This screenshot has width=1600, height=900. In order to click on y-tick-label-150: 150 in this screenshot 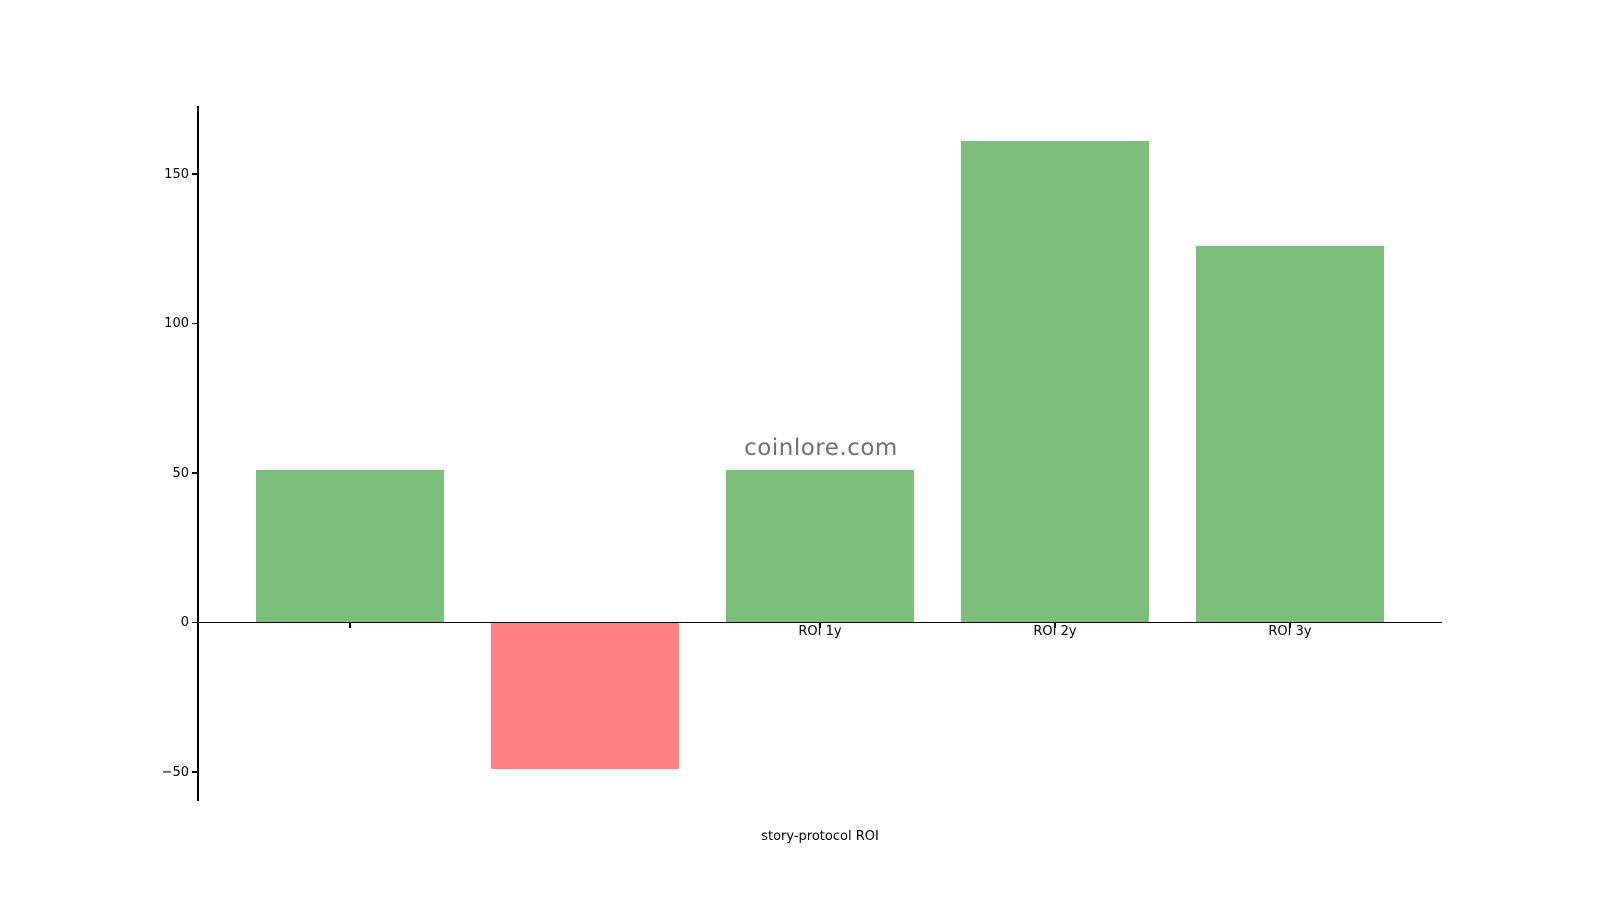, I will do `click(176, 174)`.